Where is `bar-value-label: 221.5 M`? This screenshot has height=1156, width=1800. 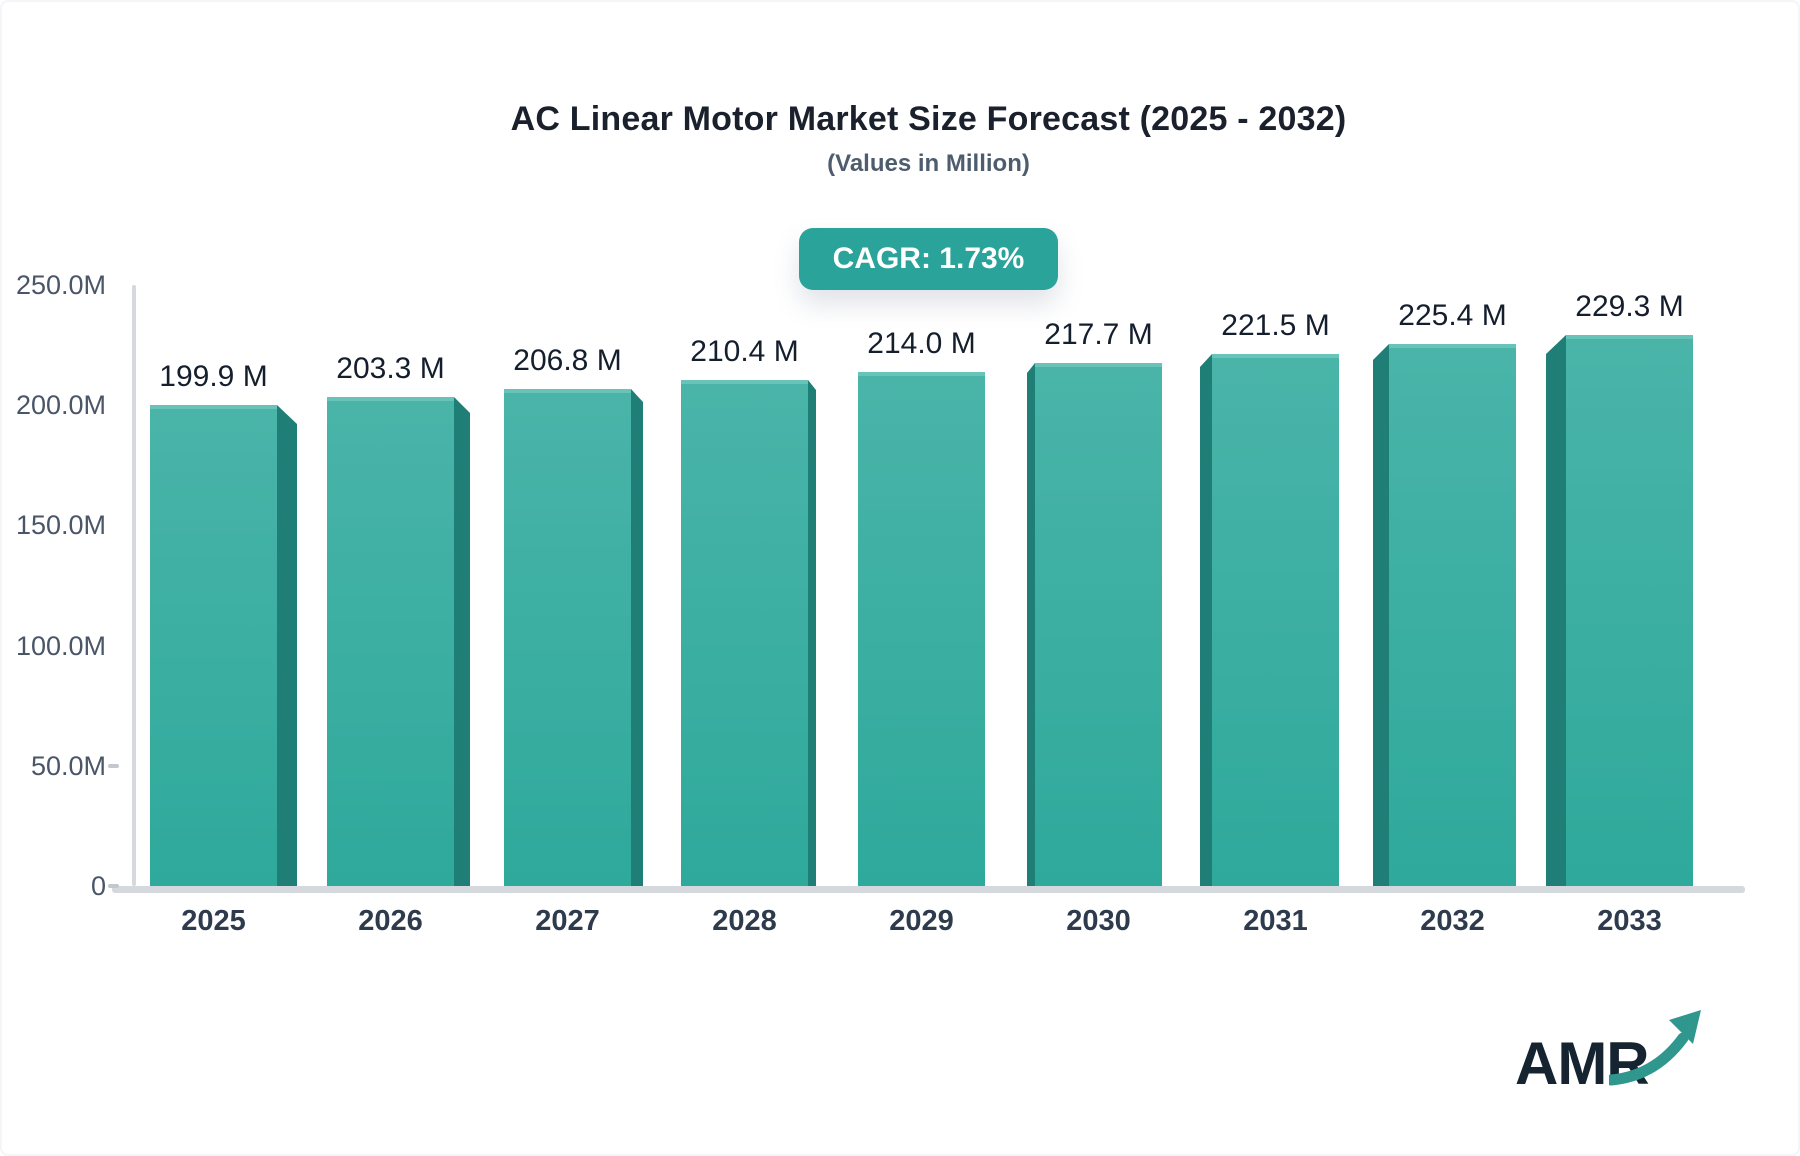
bar-value-label: 221.5 M is located at coordinates (1275, 325).